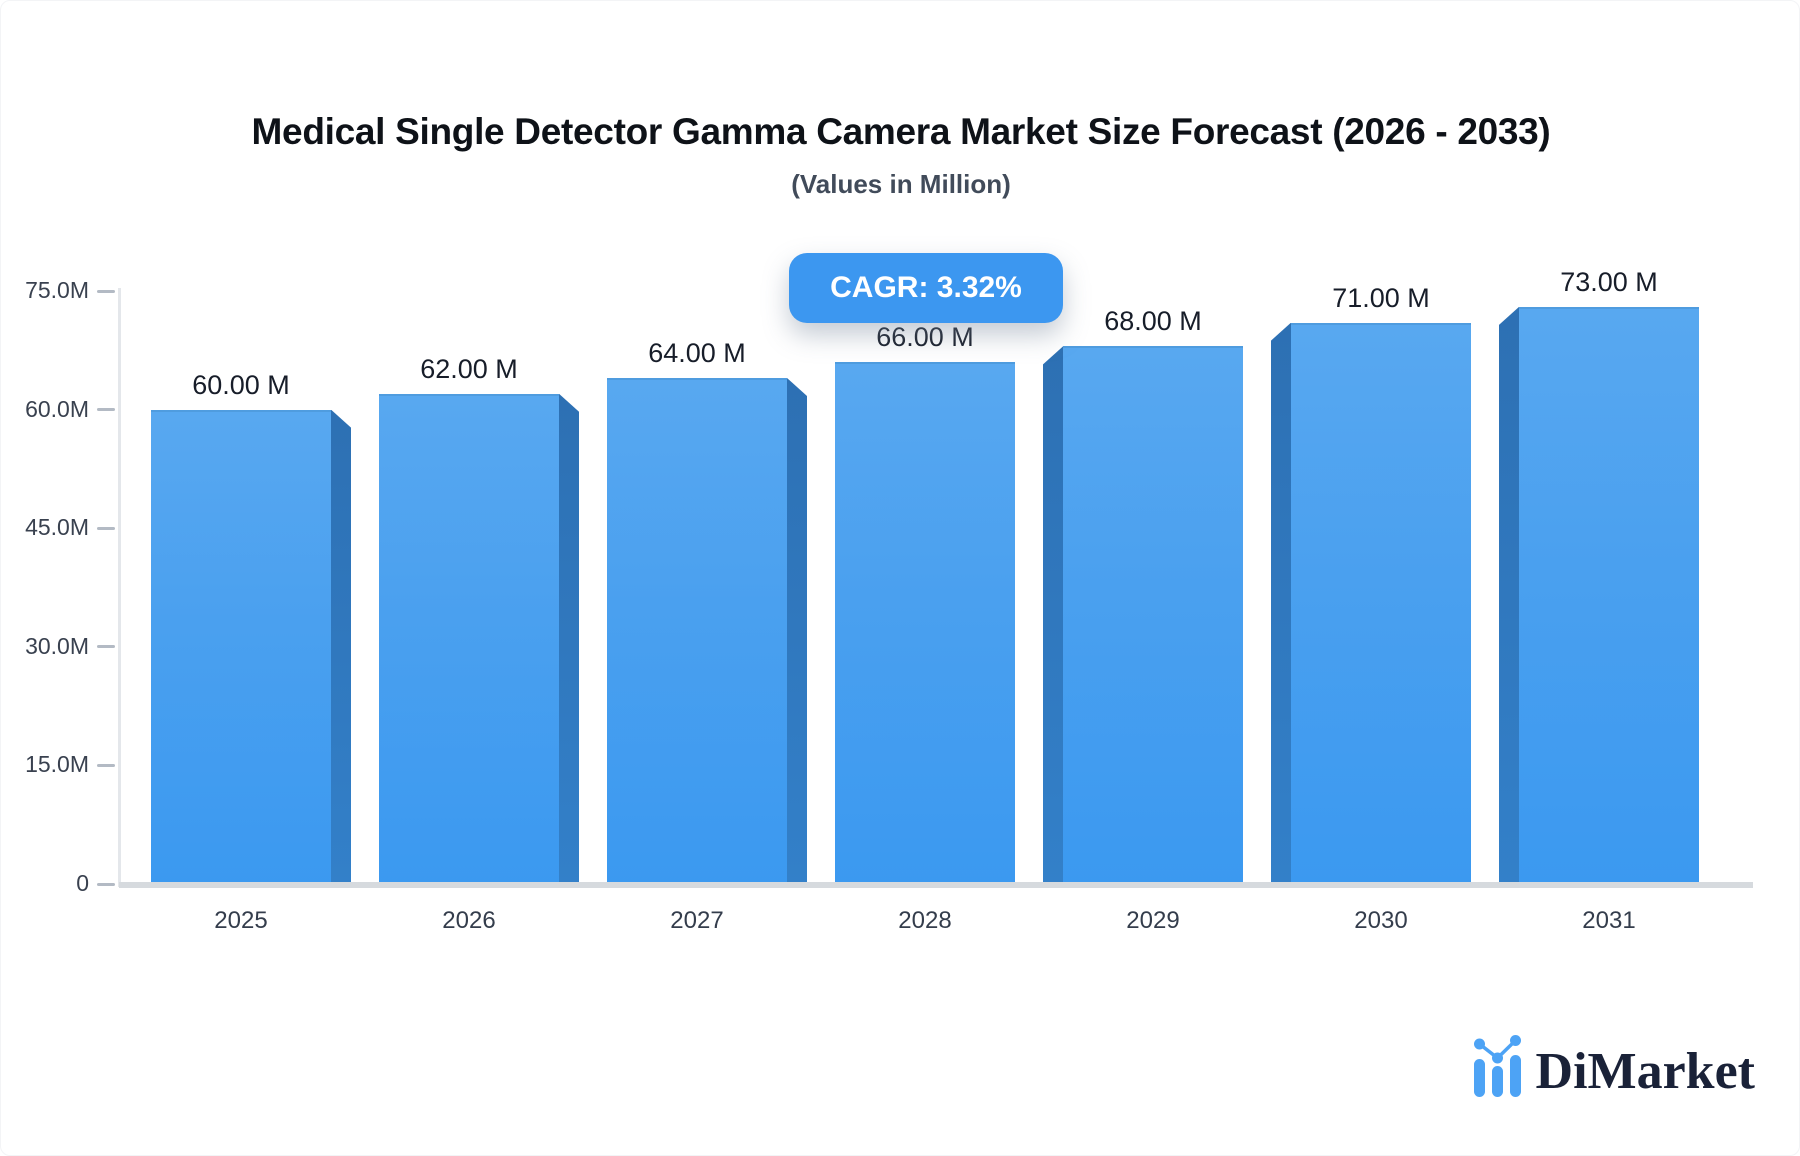 The image size is (1800, 1156). Describe the element at coordinates (241, 384) in the screenshot. I see `bar-value-label: 60.00 M` at that location.